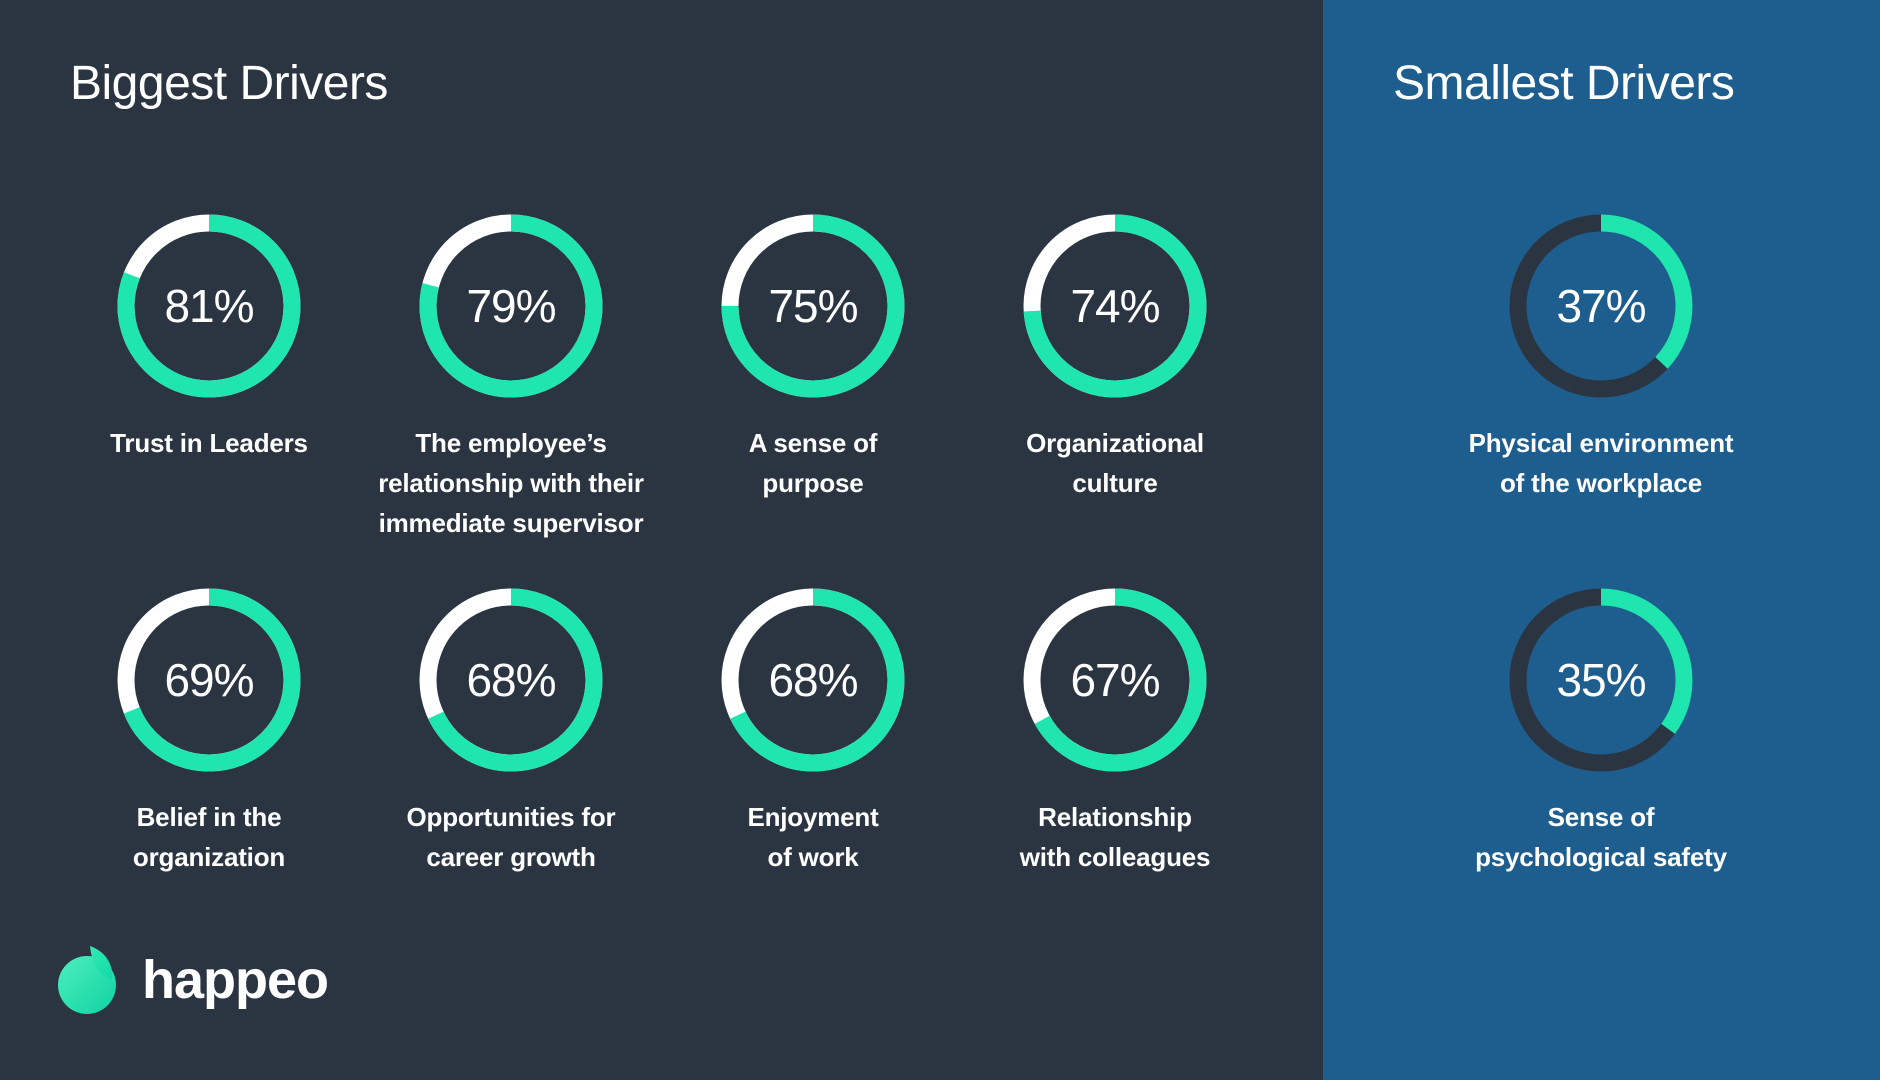  I want to click on donut-ring: 75%, so click(813, 306).